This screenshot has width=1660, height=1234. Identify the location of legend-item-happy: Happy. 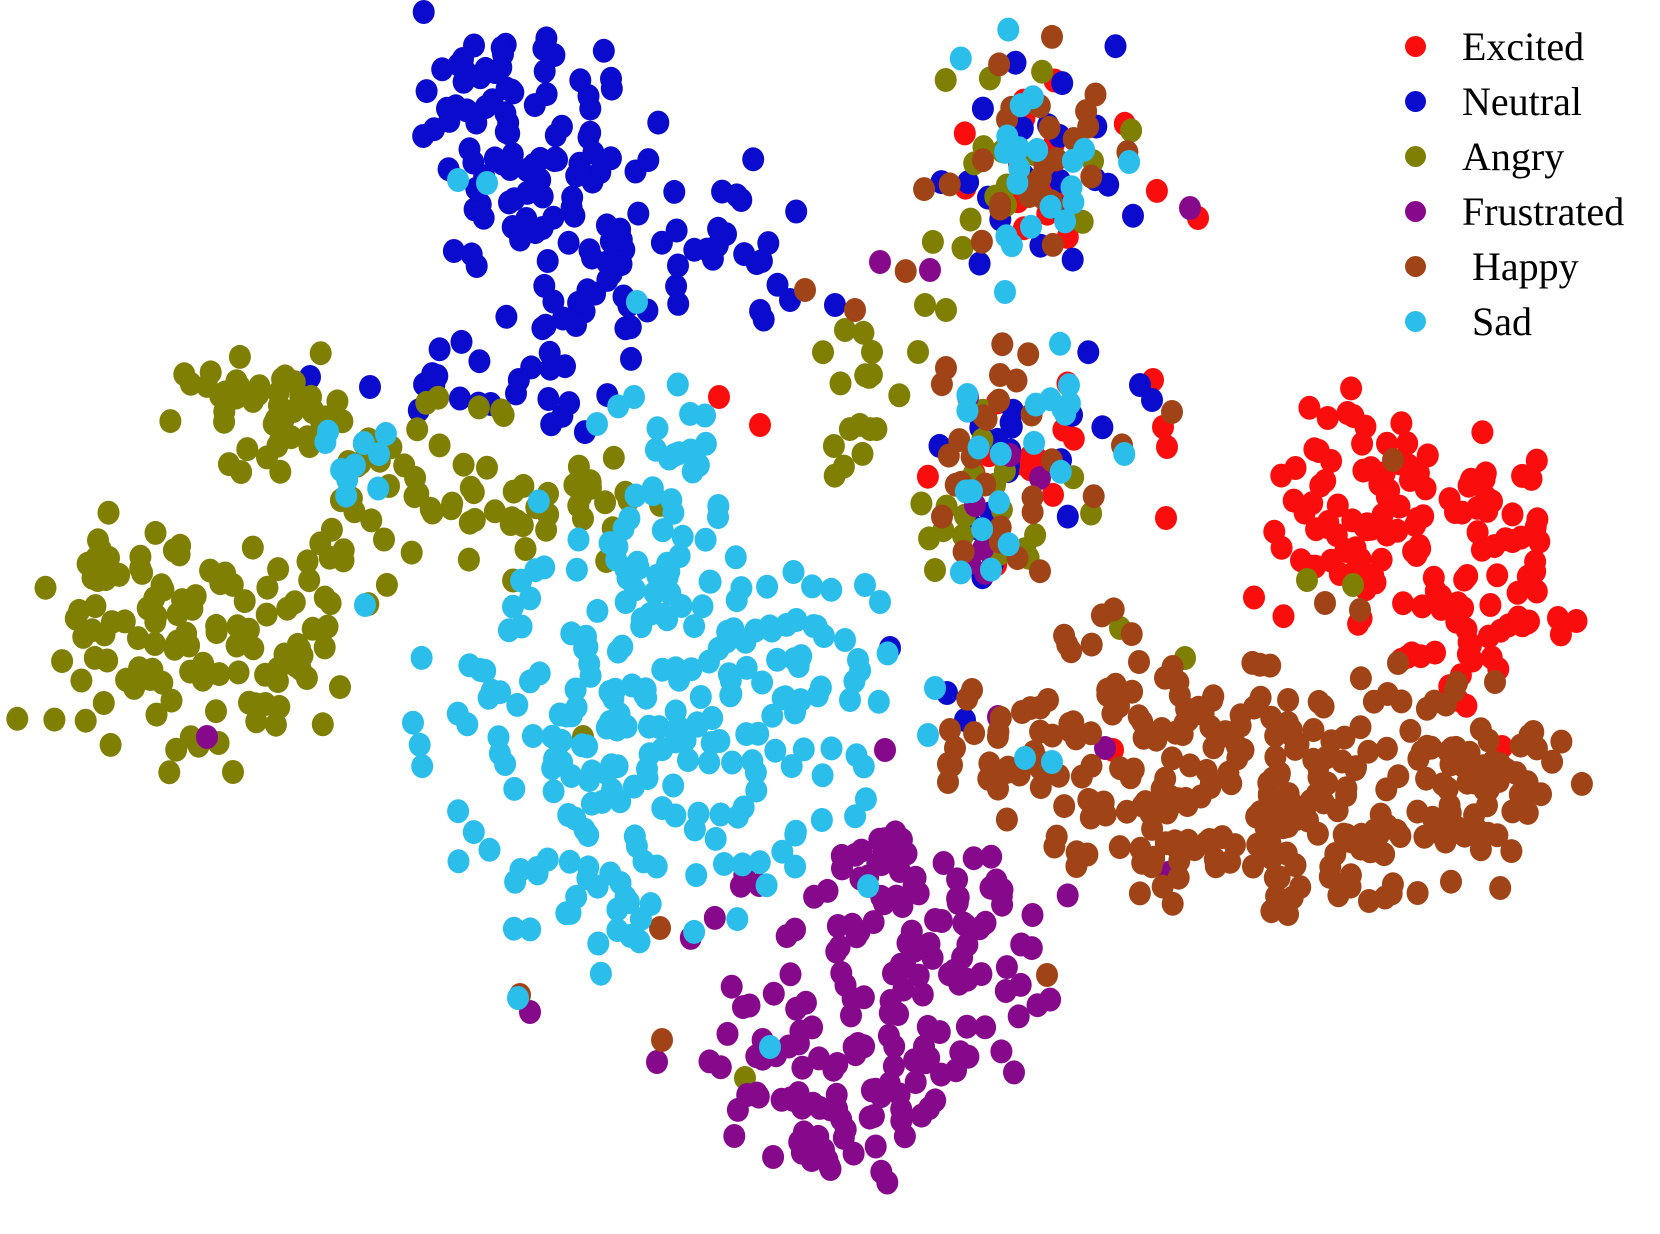
(1514, 266).